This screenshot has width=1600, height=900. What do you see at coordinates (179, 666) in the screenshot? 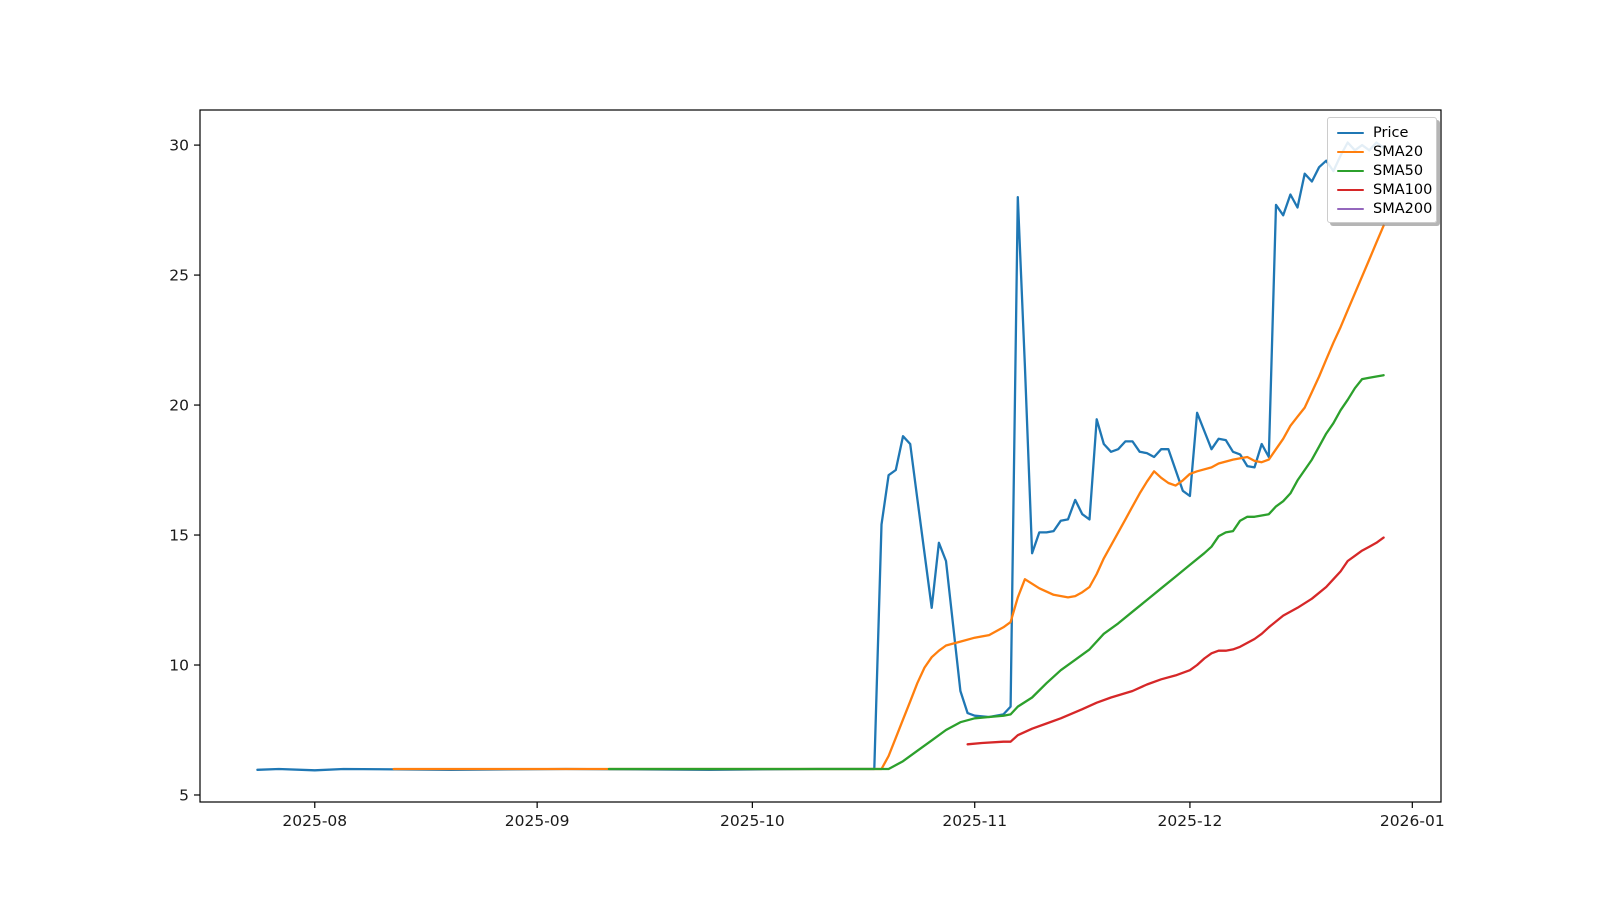
I see `y-tick-label: 10` at bounding box center [179, 666].